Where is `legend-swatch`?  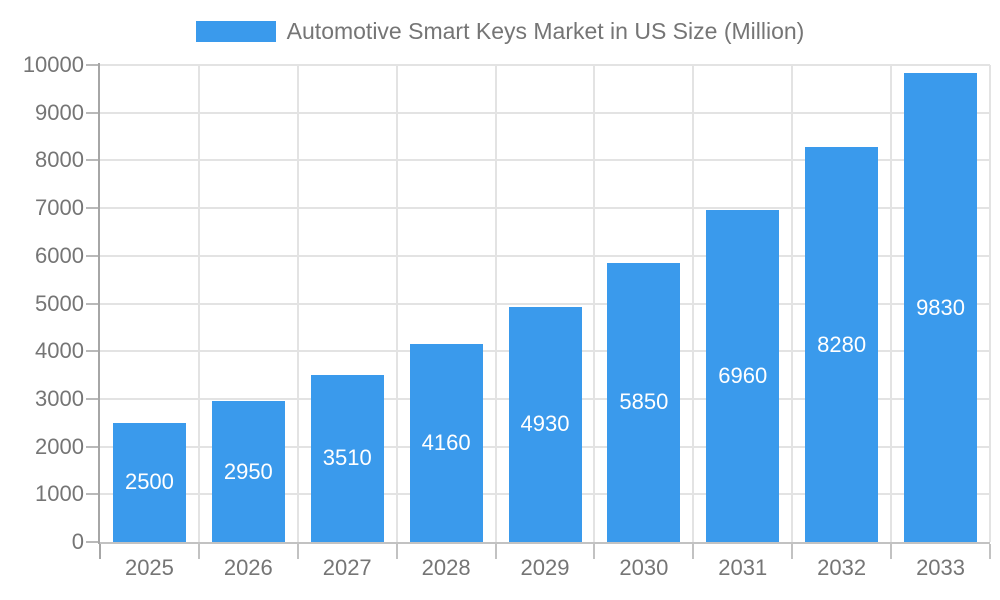
legend-swatch is located at coordinates (235, 31).